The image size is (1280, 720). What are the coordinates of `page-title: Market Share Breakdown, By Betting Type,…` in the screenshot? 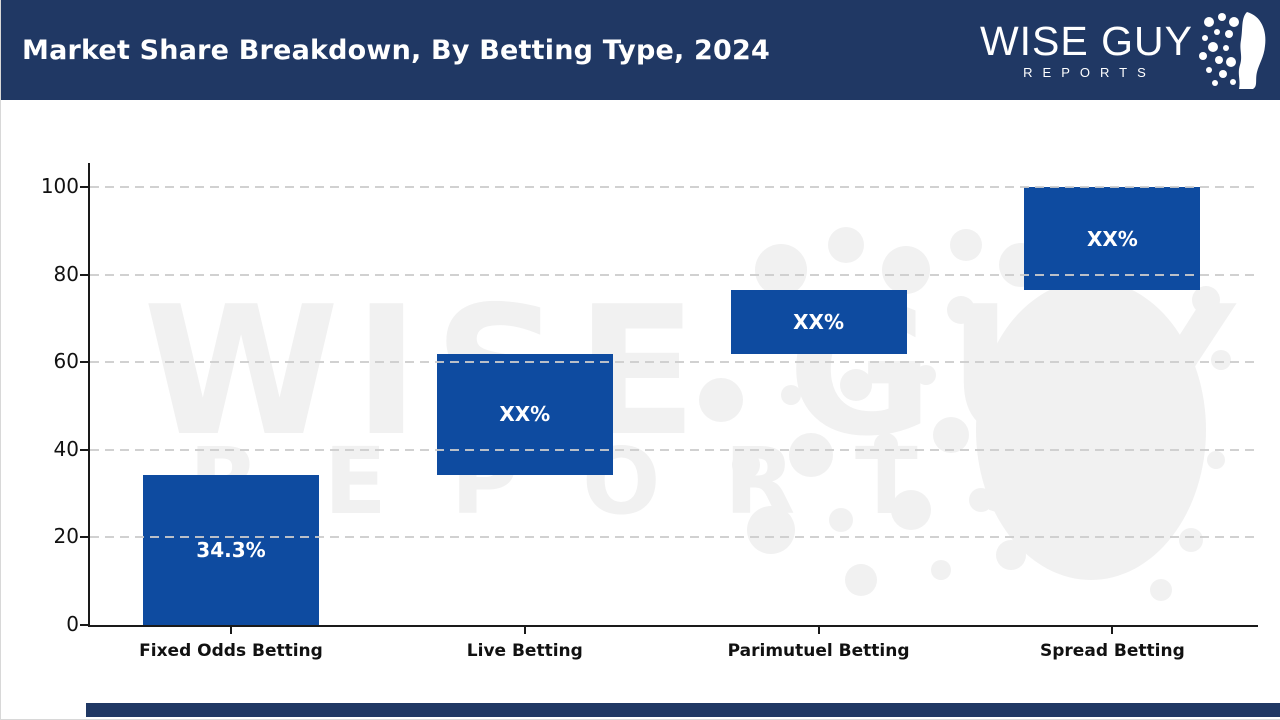 It's located at (396, 50).